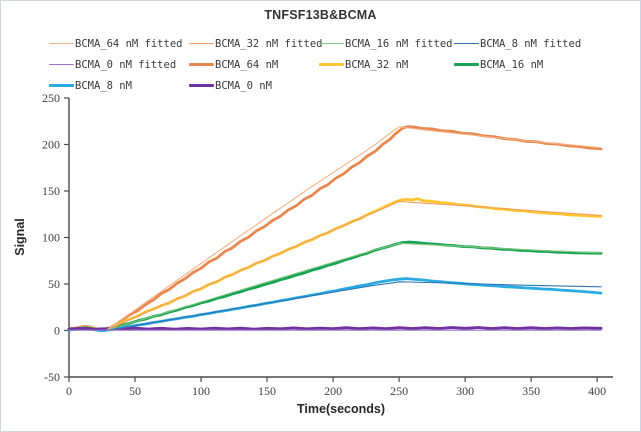 Image resolution: width=641 pixels, height=432 pixels. I want to click on legend-label: BCMA_8 nM fitted, so click(531, 43).